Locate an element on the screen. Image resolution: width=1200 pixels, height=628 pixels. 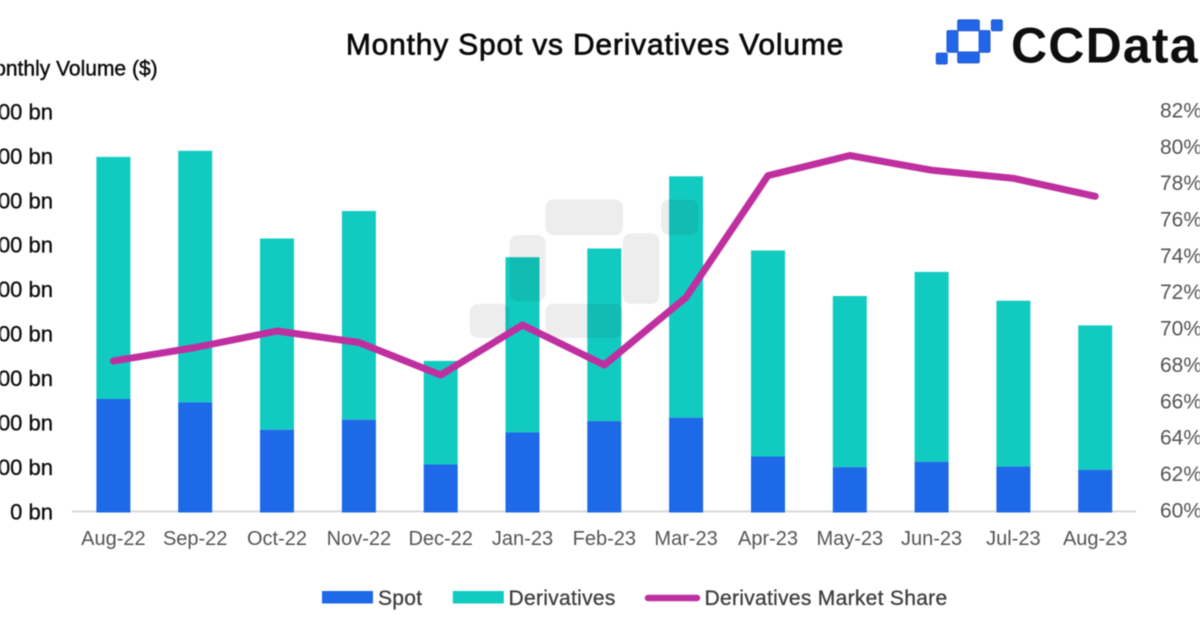
svg-text: 76% is located at coordinates (1180, 220).